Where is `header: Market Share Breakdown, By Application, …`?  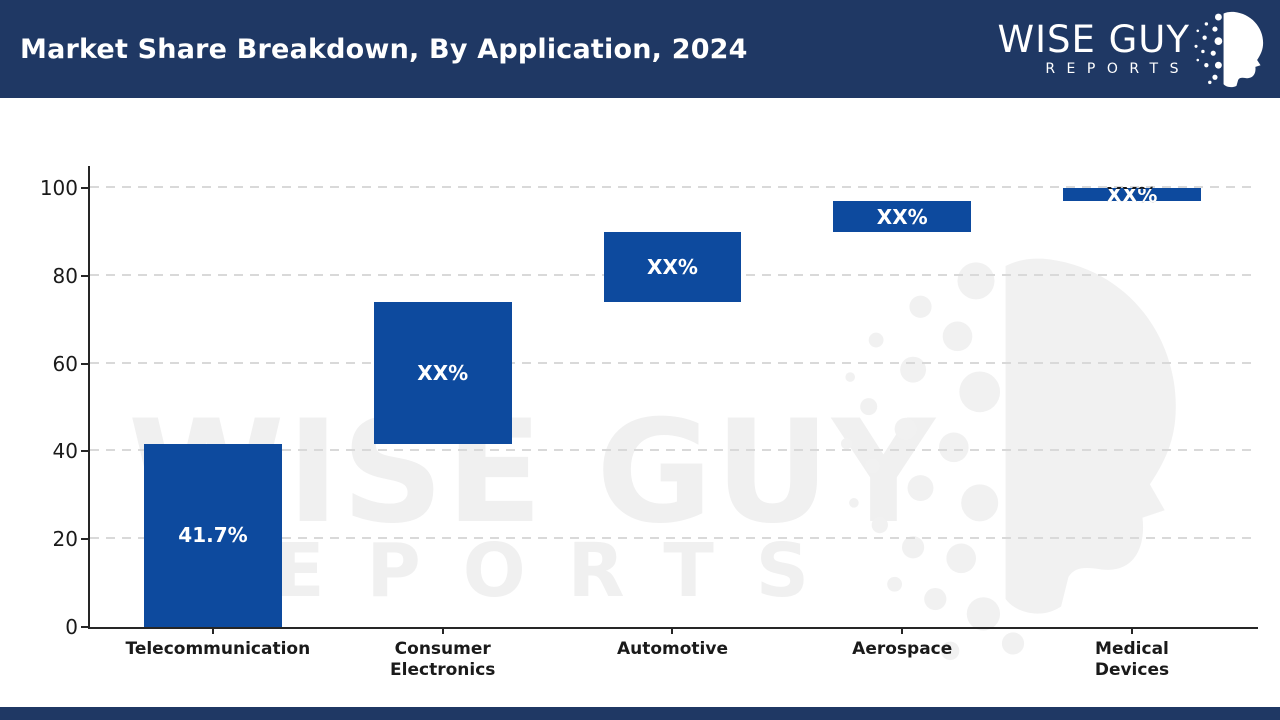 header: Market Share Breakdown, By Application, … is located at coordinates (640, 49).